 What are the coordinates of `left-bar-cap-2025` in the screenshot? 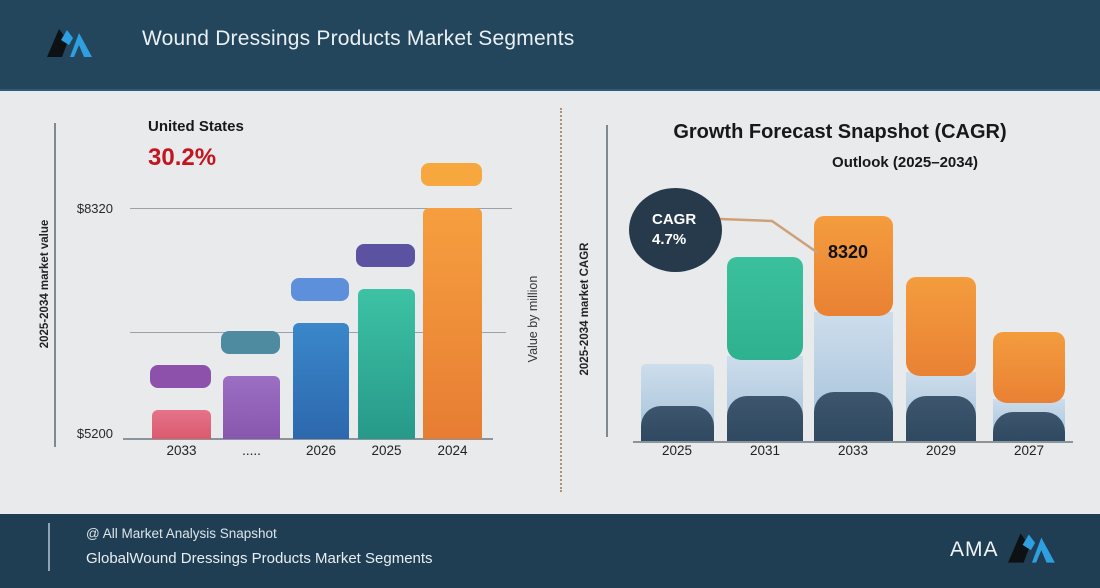 It's located at (385, 255).